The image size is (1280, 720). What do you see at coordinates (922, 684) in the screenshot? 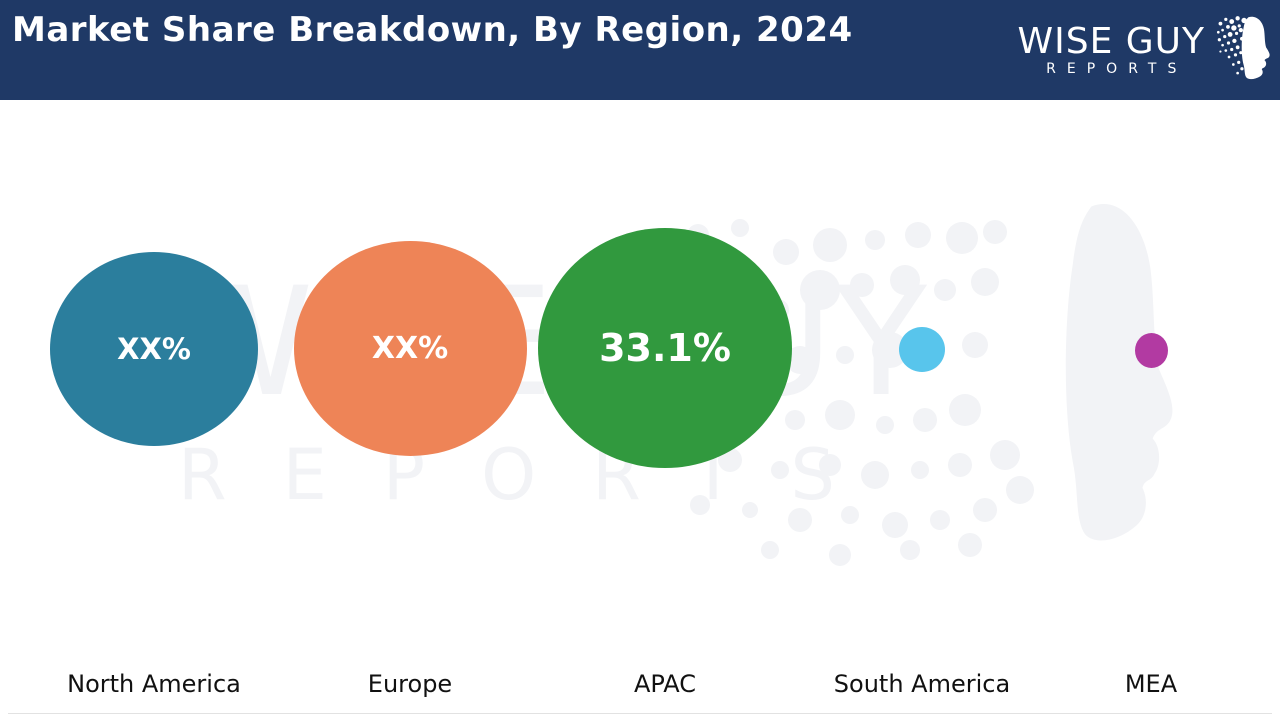
I see `axis-label-south-america: South America` at bounding box center [922, 684].